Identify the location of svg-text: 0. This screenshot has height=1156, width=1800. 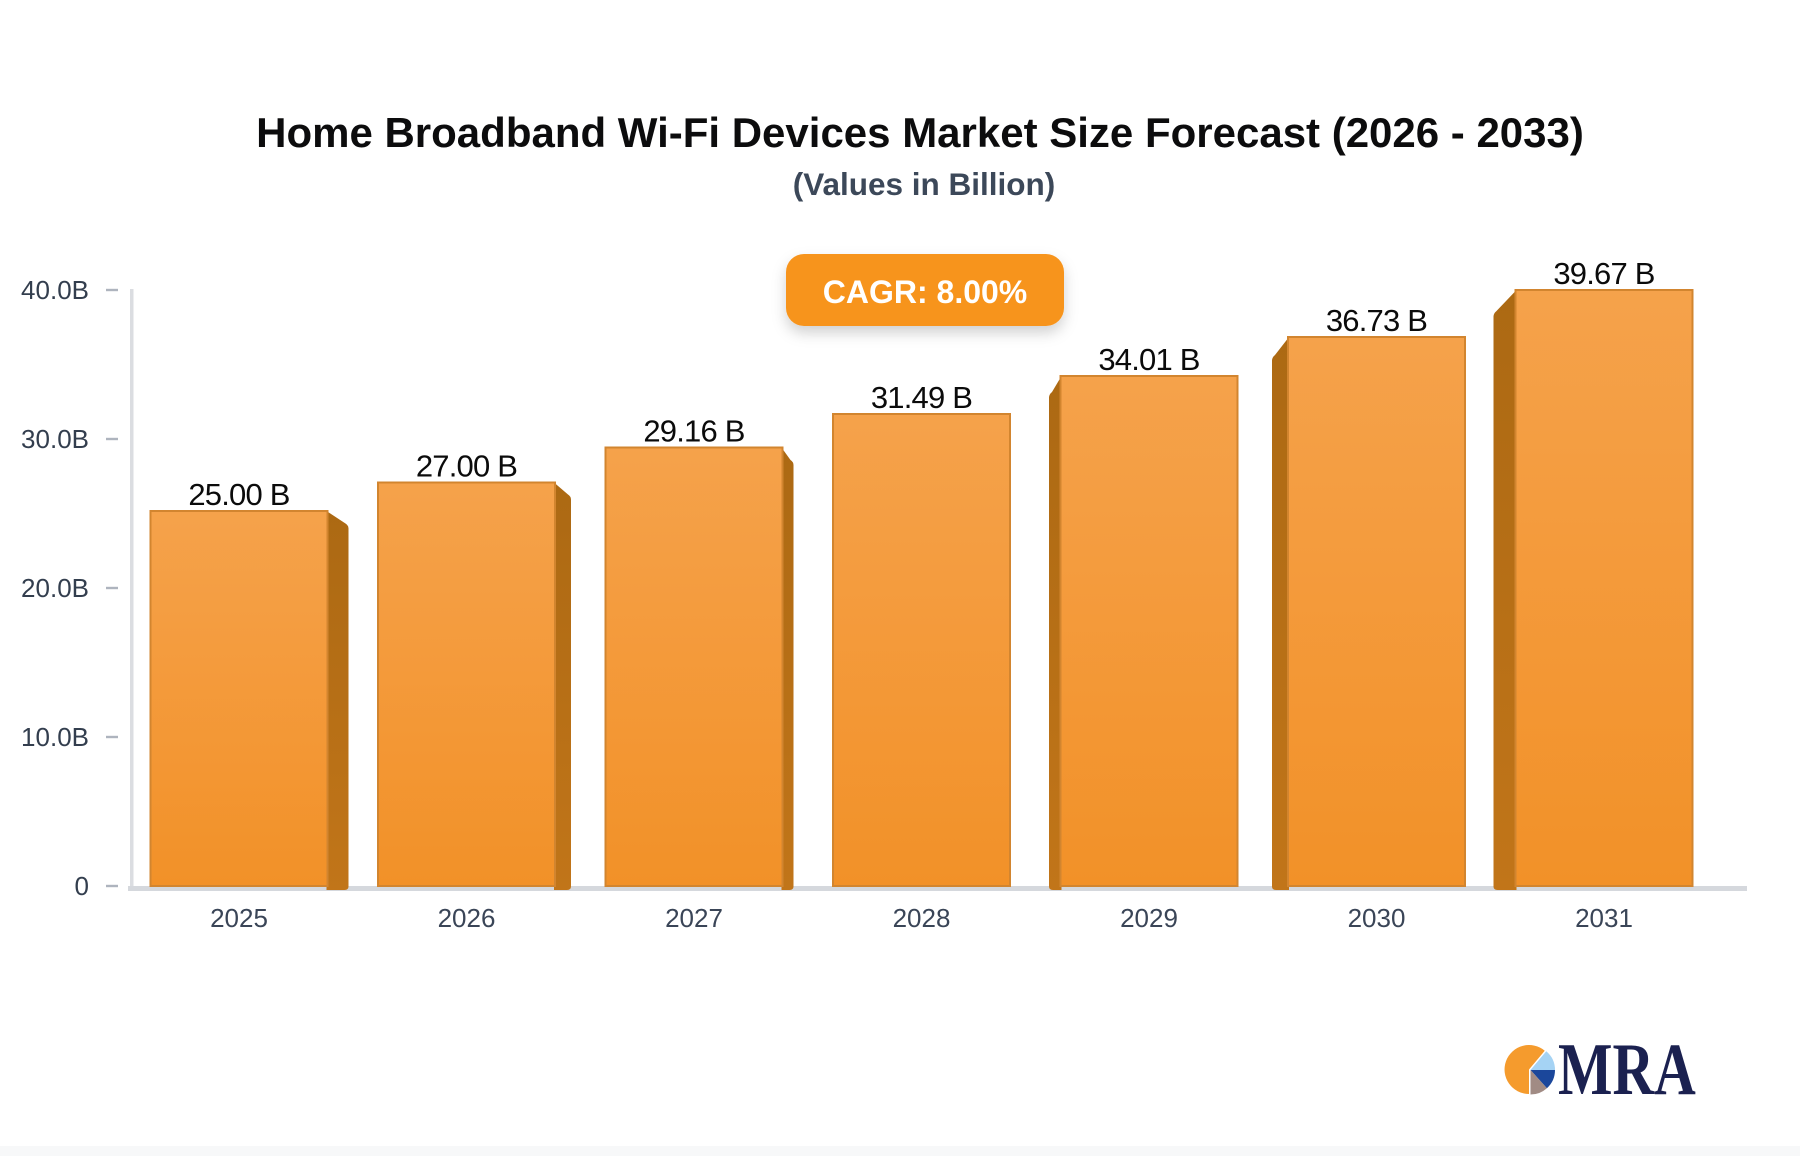
(82, 886).